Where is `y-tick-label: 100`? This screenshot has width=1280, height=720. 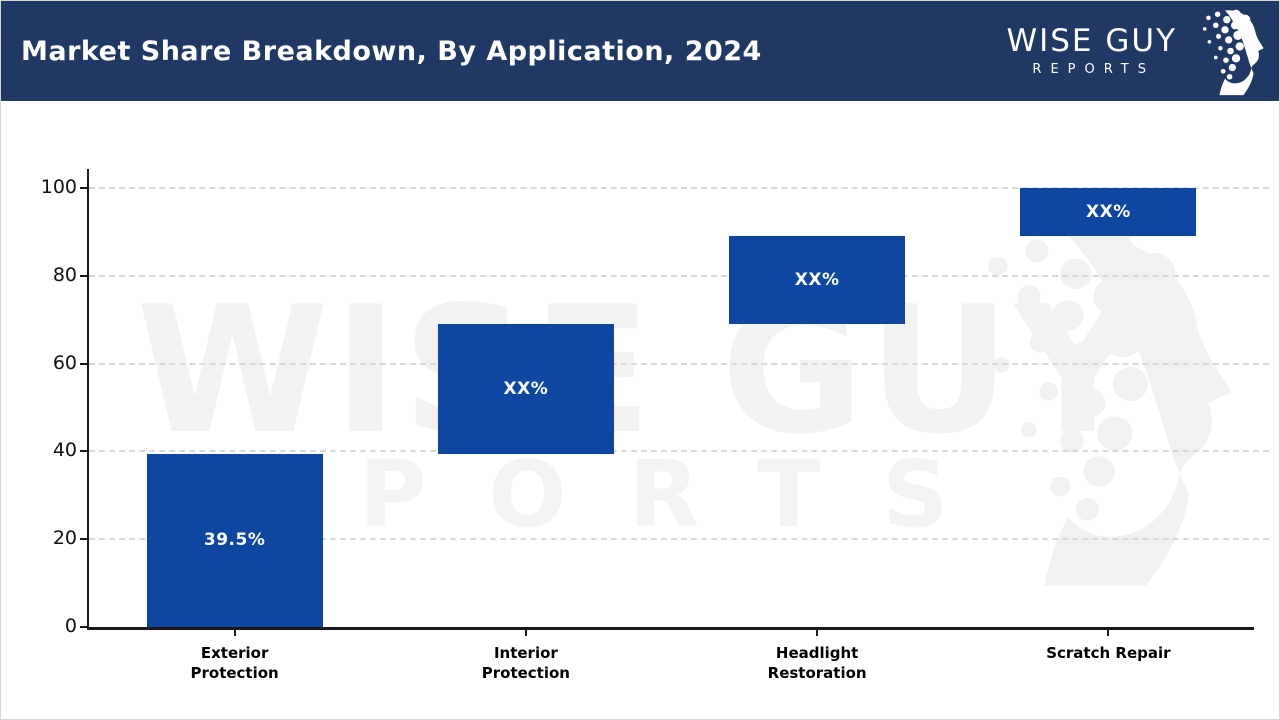
y-tick-label: 100 is located at coordinates (58, 187).